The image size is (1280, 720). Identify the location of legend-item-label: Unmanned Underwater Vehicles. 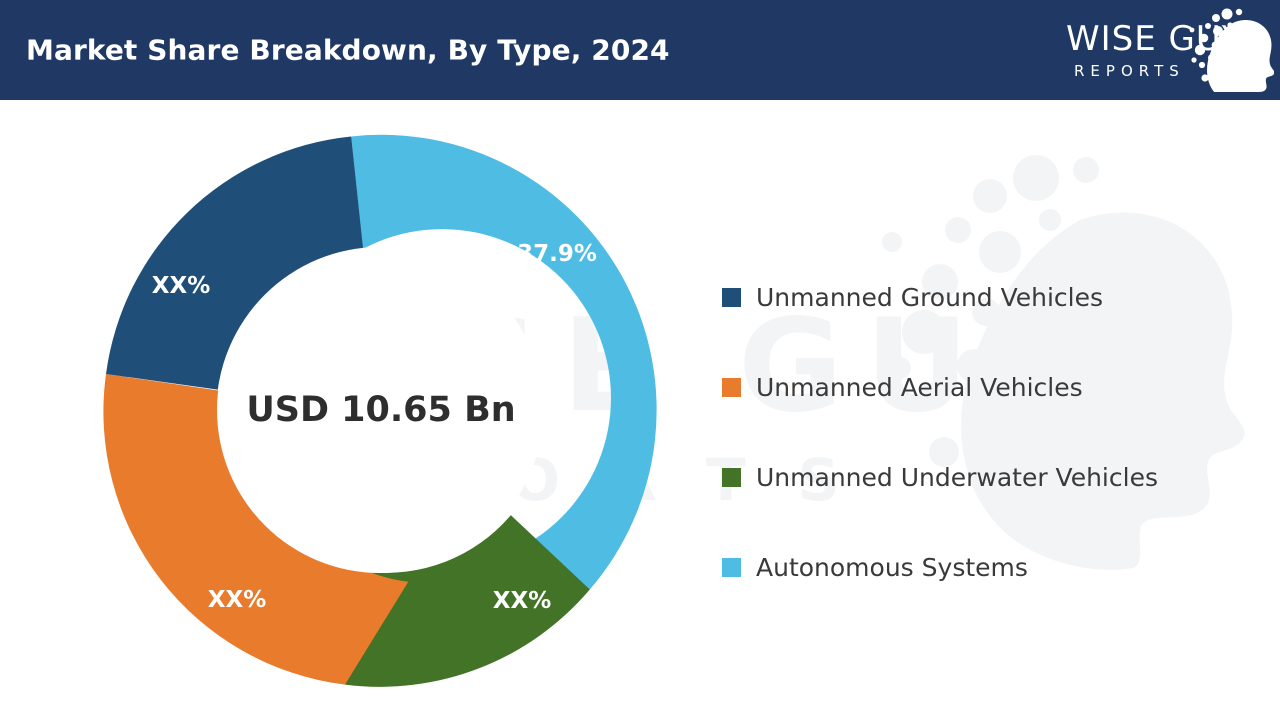
(957, 477).